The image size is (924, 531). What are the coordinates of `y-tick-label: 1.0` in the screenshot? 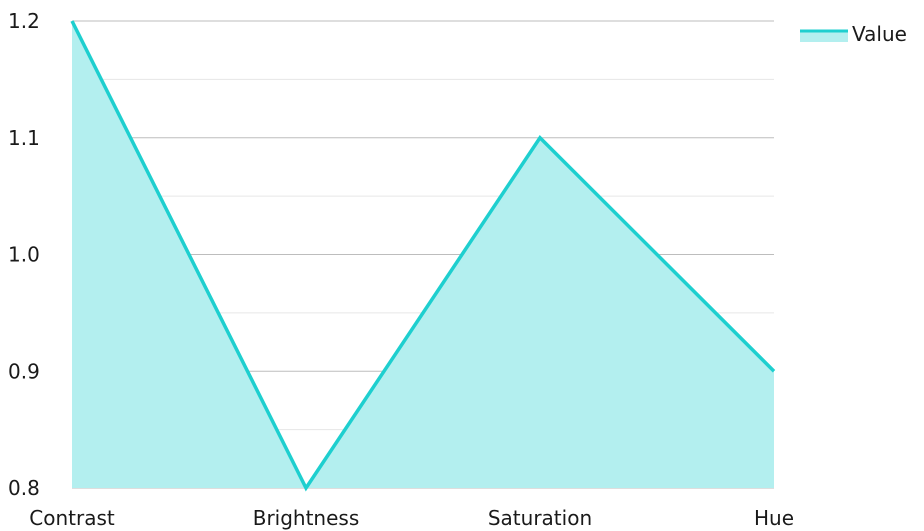 It's located at (24, 255).